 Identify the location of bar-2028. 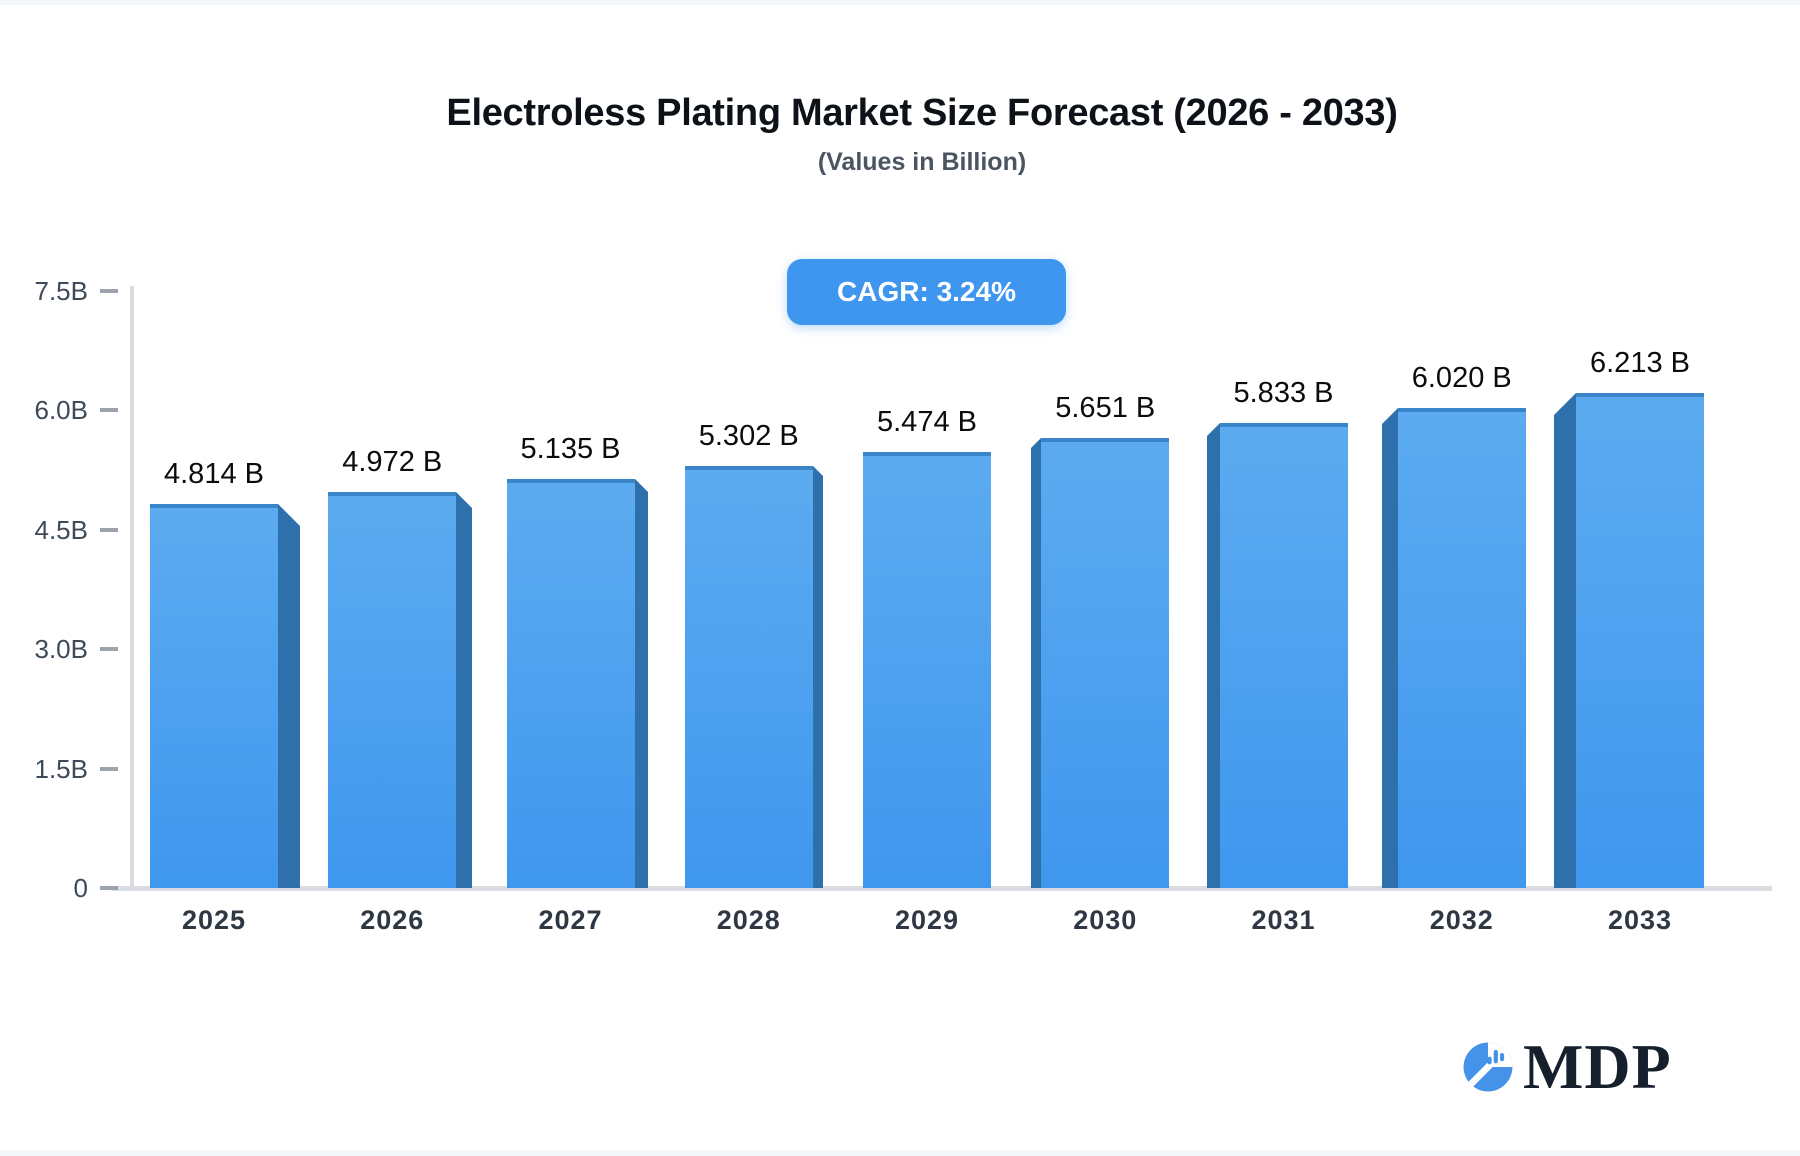
(749, 677).